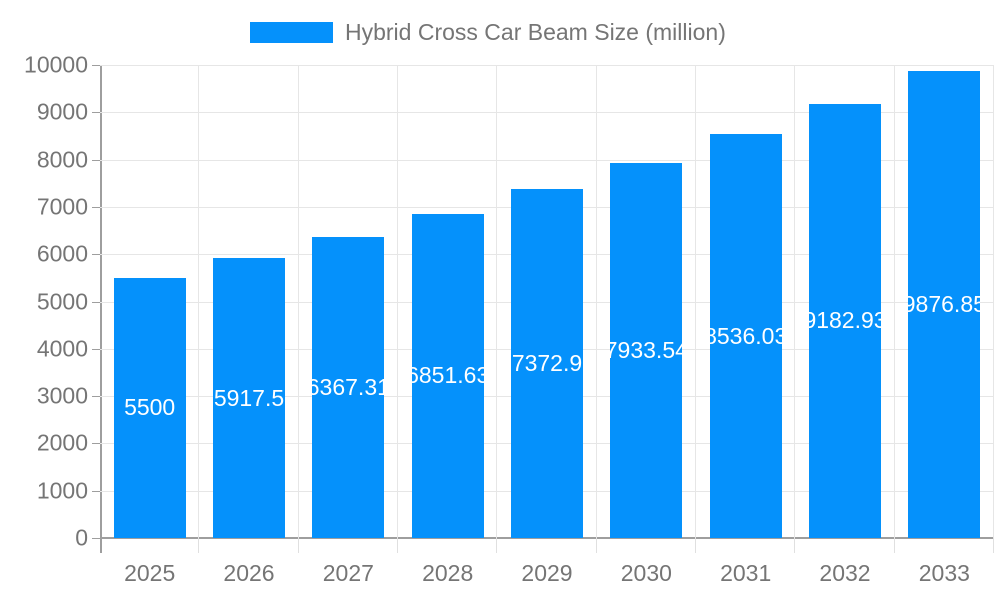 The image size is (1000, 600). I want to click on y-axis-label: 0, so click(81, 537).